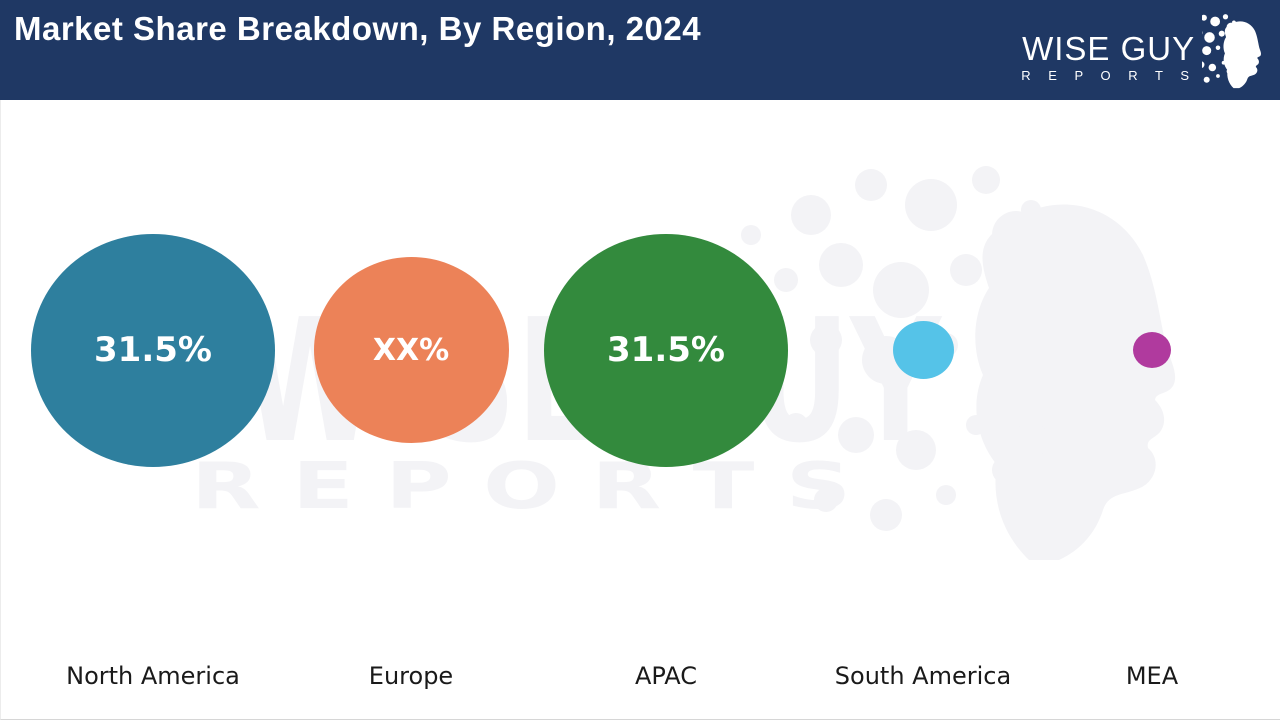 This screenshot has width=1280, height=720. Describe the element at coordinates (153, 350) in the screenshot. I see `bubble-north-america: 31.5%` at that location.